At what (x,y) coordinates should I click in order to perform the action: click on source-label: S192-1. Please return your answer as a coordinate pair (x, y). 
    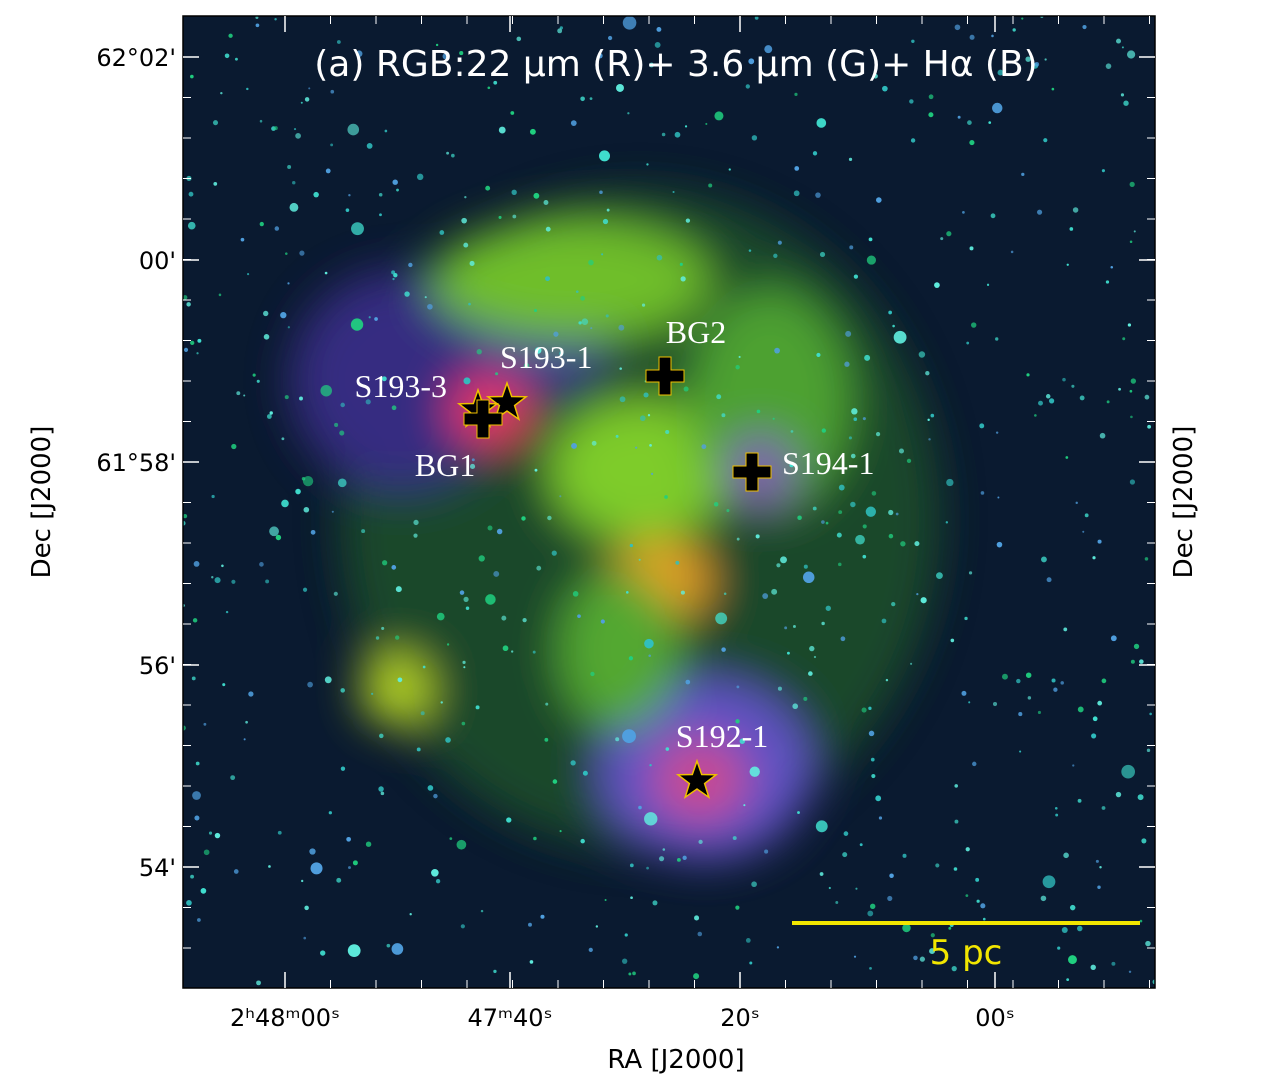
    Looking at the image, I should click on (722, 736).